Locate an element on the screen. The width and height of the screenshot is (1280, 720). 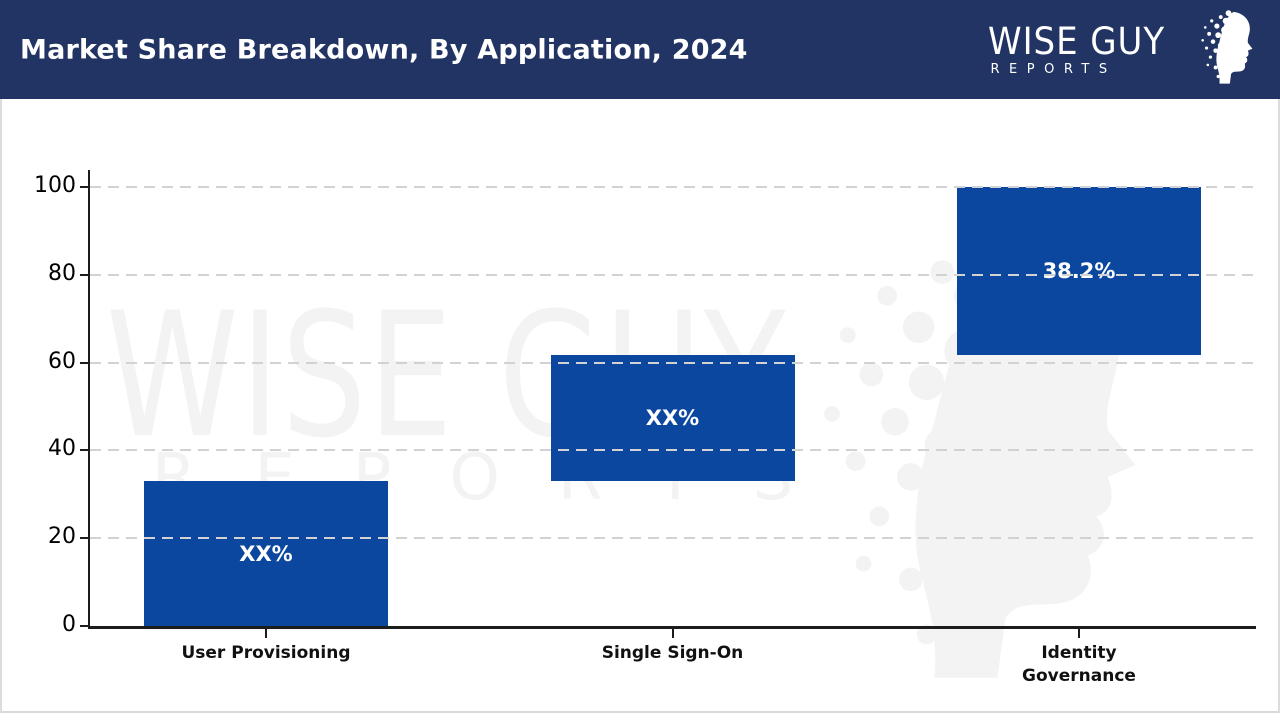
y-tick-label: 0 is located at coordinates (69, 624).